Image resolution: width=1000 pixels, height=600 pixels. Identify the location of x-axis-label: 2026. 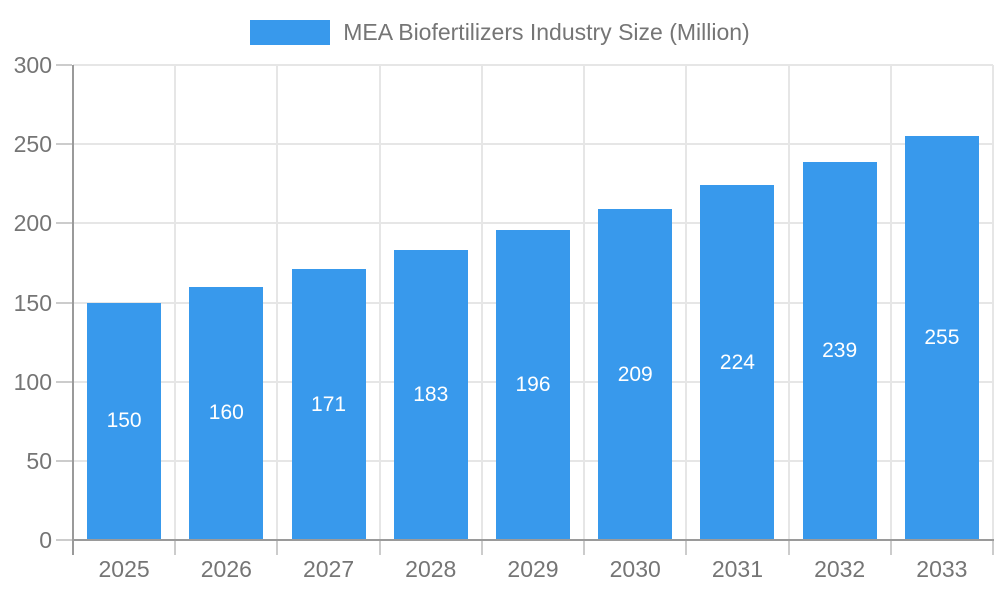
(226, 569).